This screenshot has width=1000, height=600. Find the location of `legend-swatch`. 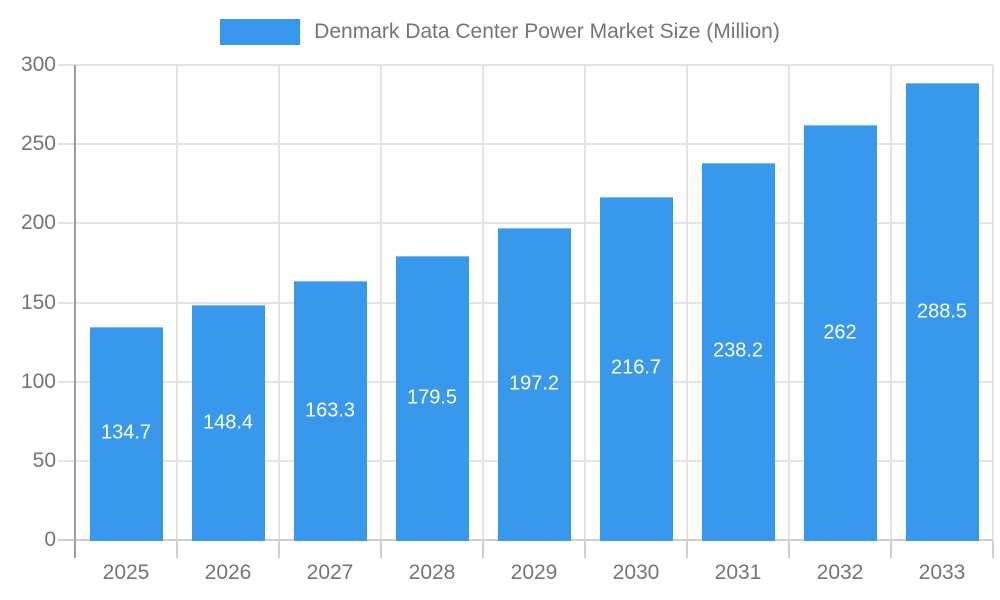

legend-swatch is located at coordinates (260, 32).